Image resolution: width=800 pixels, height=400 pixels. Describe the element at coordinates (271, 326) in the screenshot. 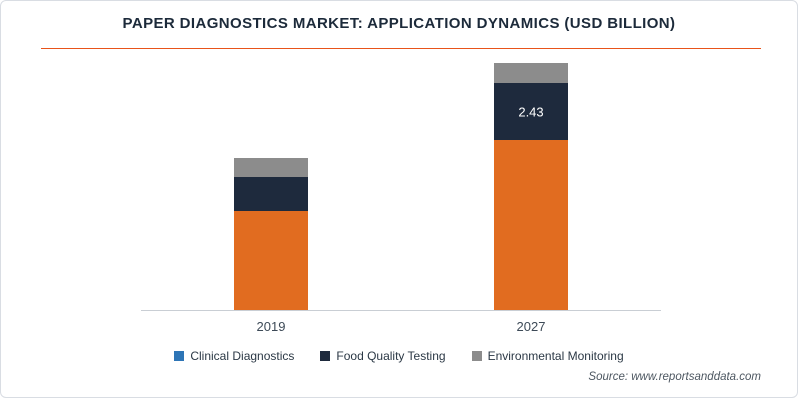

I see `x-axis-label-2019: 2019` at that location.